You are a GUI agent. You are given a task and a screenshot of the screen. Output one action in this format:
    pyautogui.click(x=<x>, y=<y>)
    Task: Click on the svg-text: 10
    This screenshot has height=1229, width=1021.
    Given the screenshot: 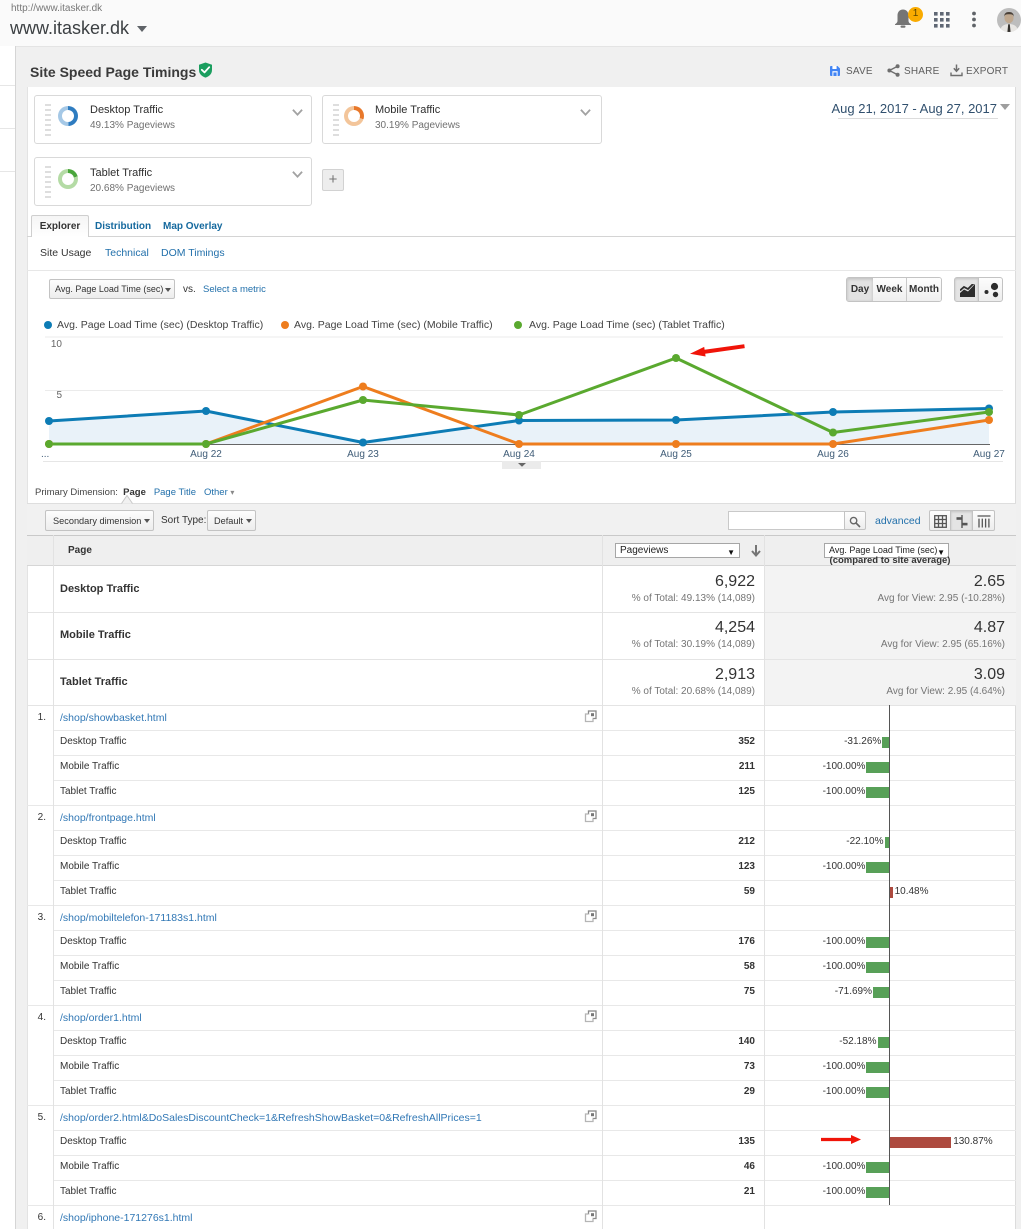 What is the action you would take?
    pyautogui.click(x=57, y=344)
    